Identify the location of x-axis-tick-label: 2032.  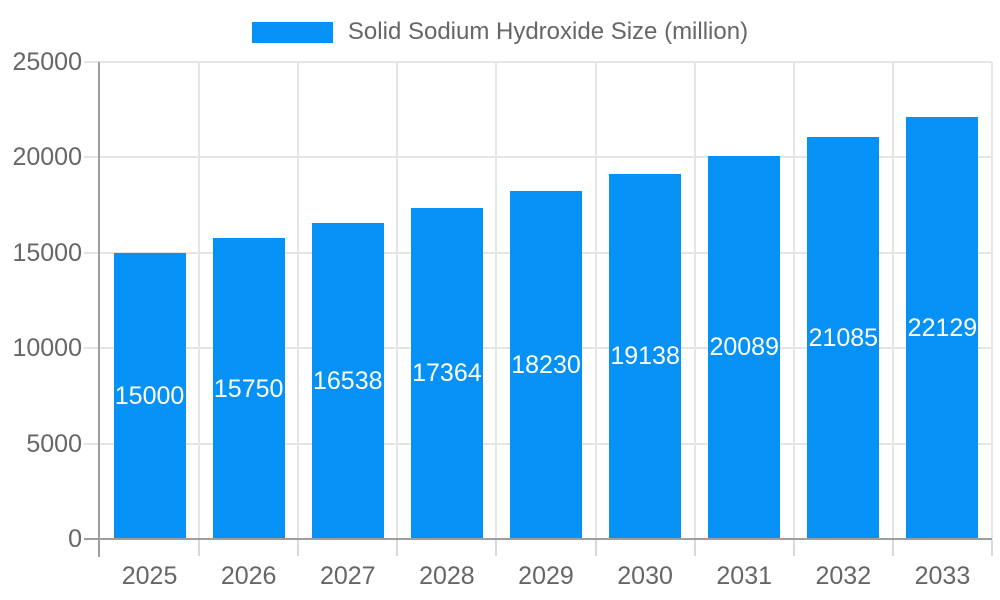
(843, 576).